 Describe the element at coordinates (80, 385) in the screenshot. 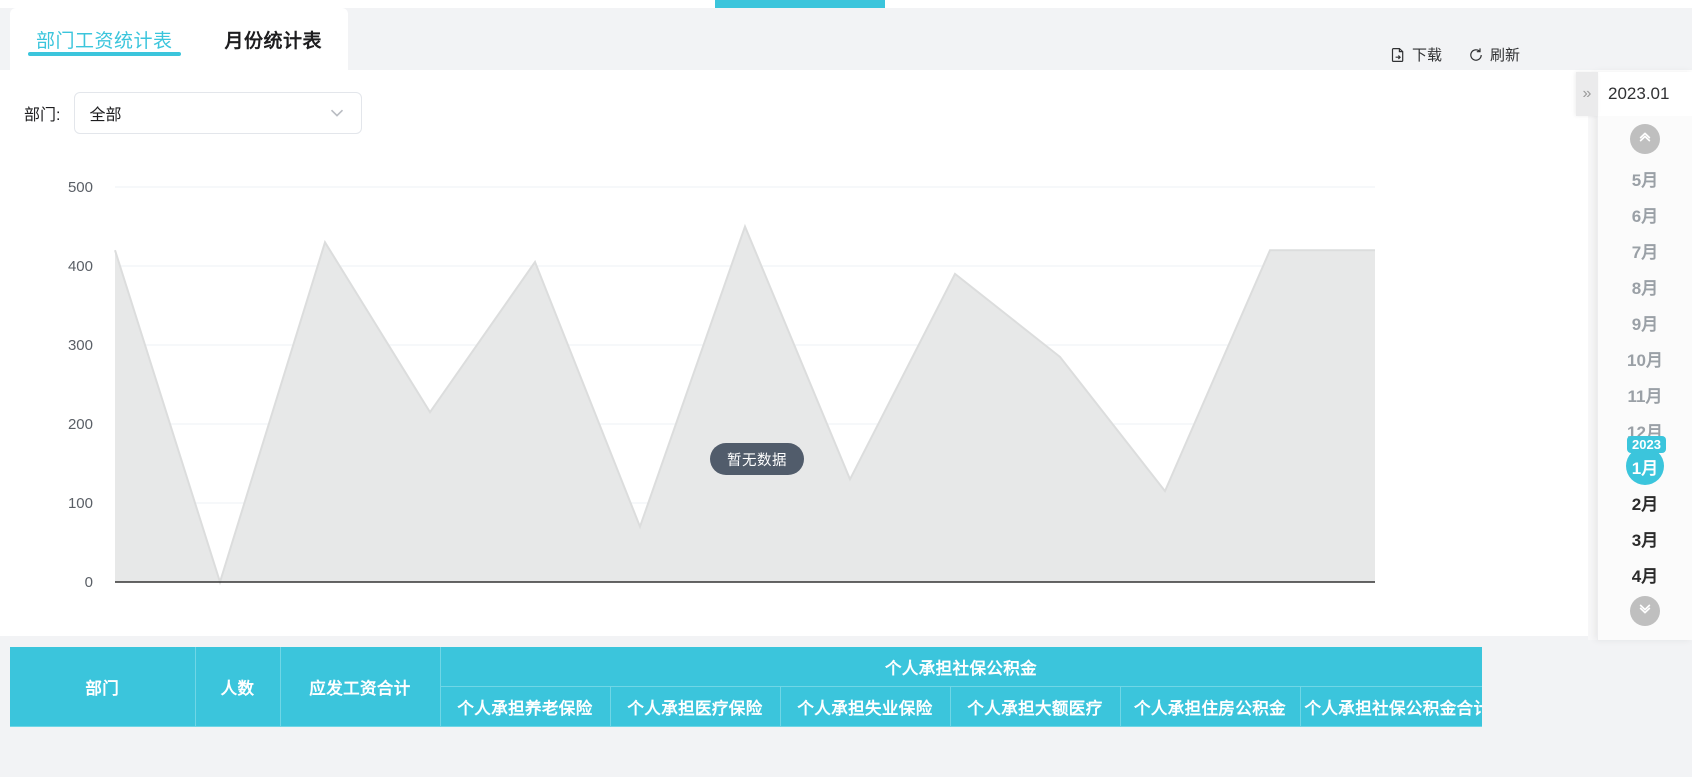

I see `chart-y-axis-ticks: 0 100 200 300 400 500` at that location.